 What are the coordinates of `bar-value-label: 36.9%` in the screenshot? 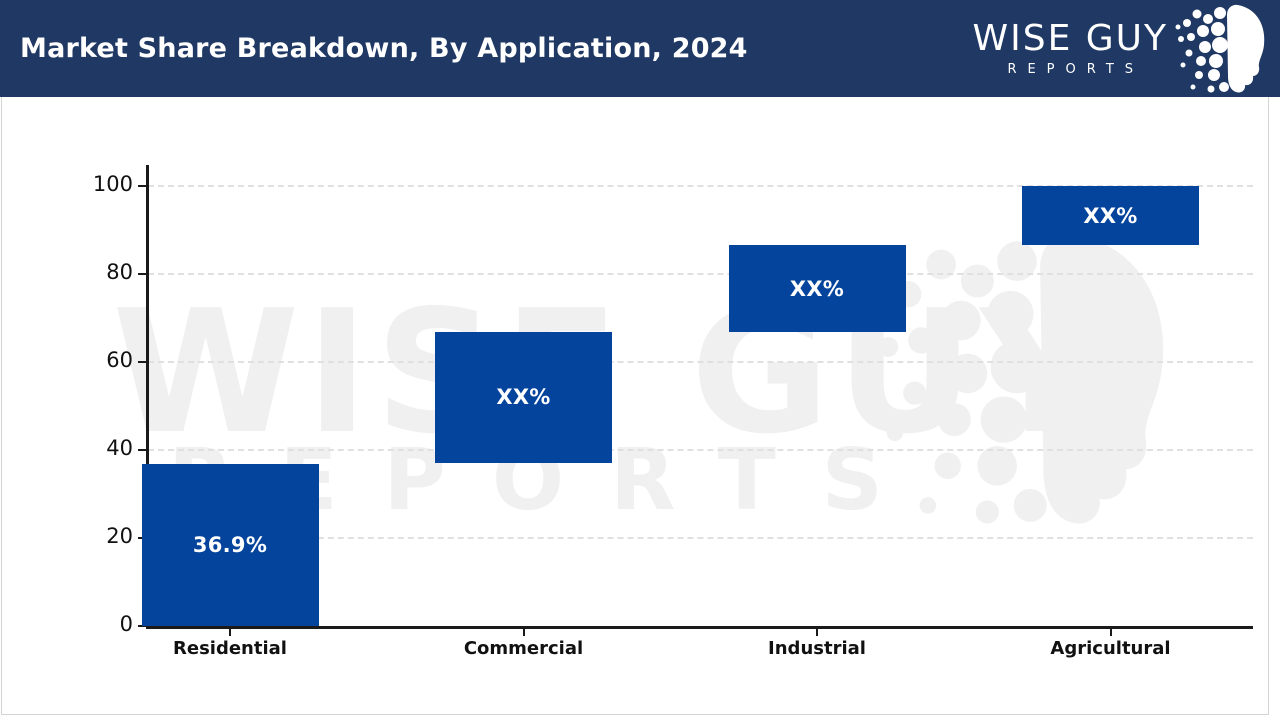 It's located at (230, 544).